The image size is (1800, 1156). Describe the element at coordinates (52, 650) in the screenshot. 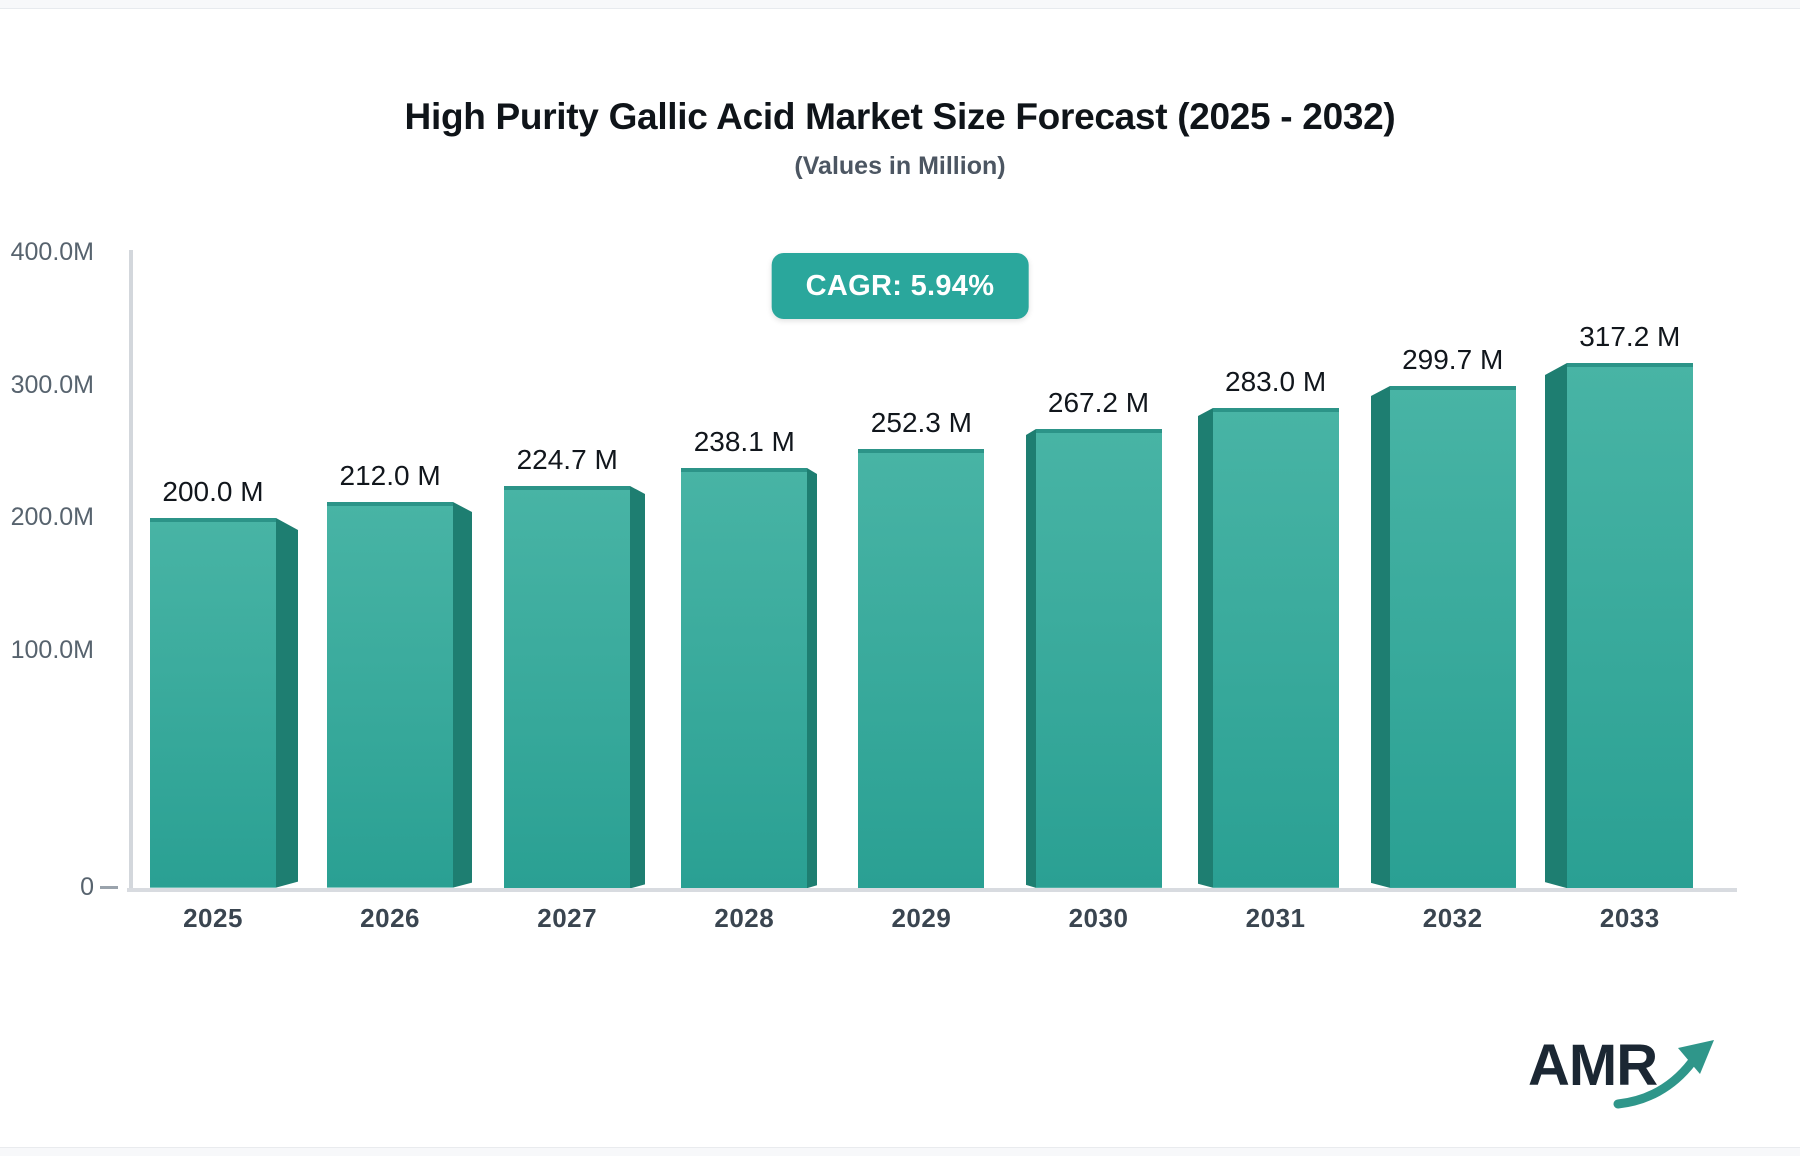

I see `y-axis-label: 100.0M` at that location.